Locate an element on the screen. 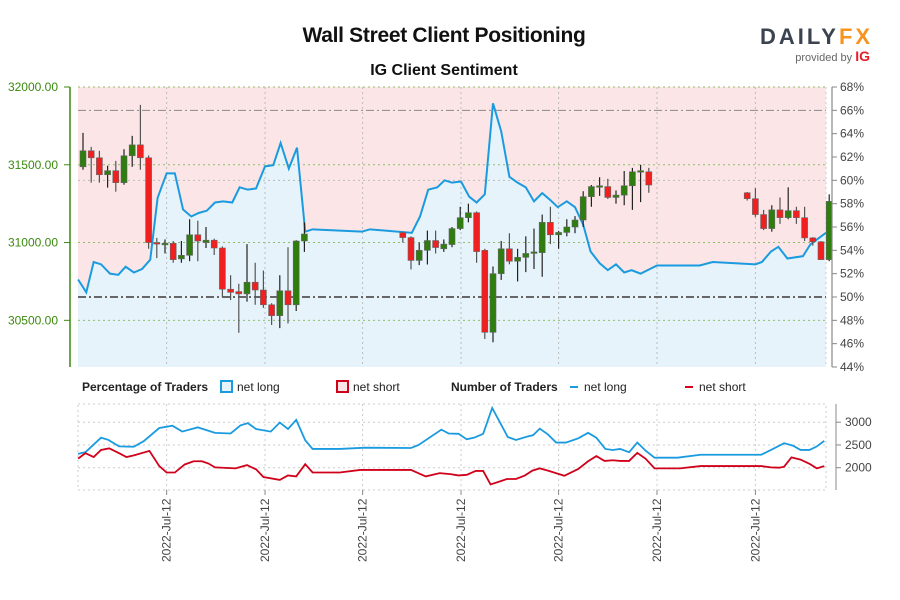 The width and height of the screenshot is (900, 600). ig-logo: IG is located at coordinates (862, 56).